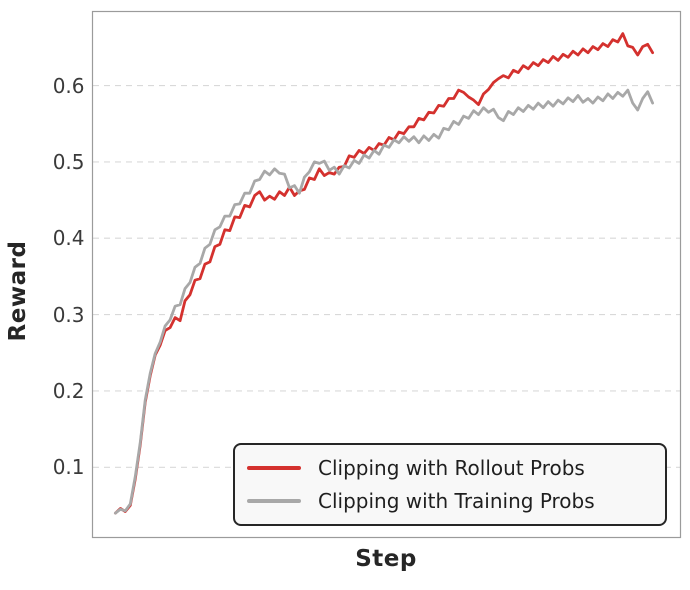  What do you see at coordinates (456, 500) in the screenshot?
I see `legend-label-1: Clipping with Training Probs` at bounding box center [456, 500].